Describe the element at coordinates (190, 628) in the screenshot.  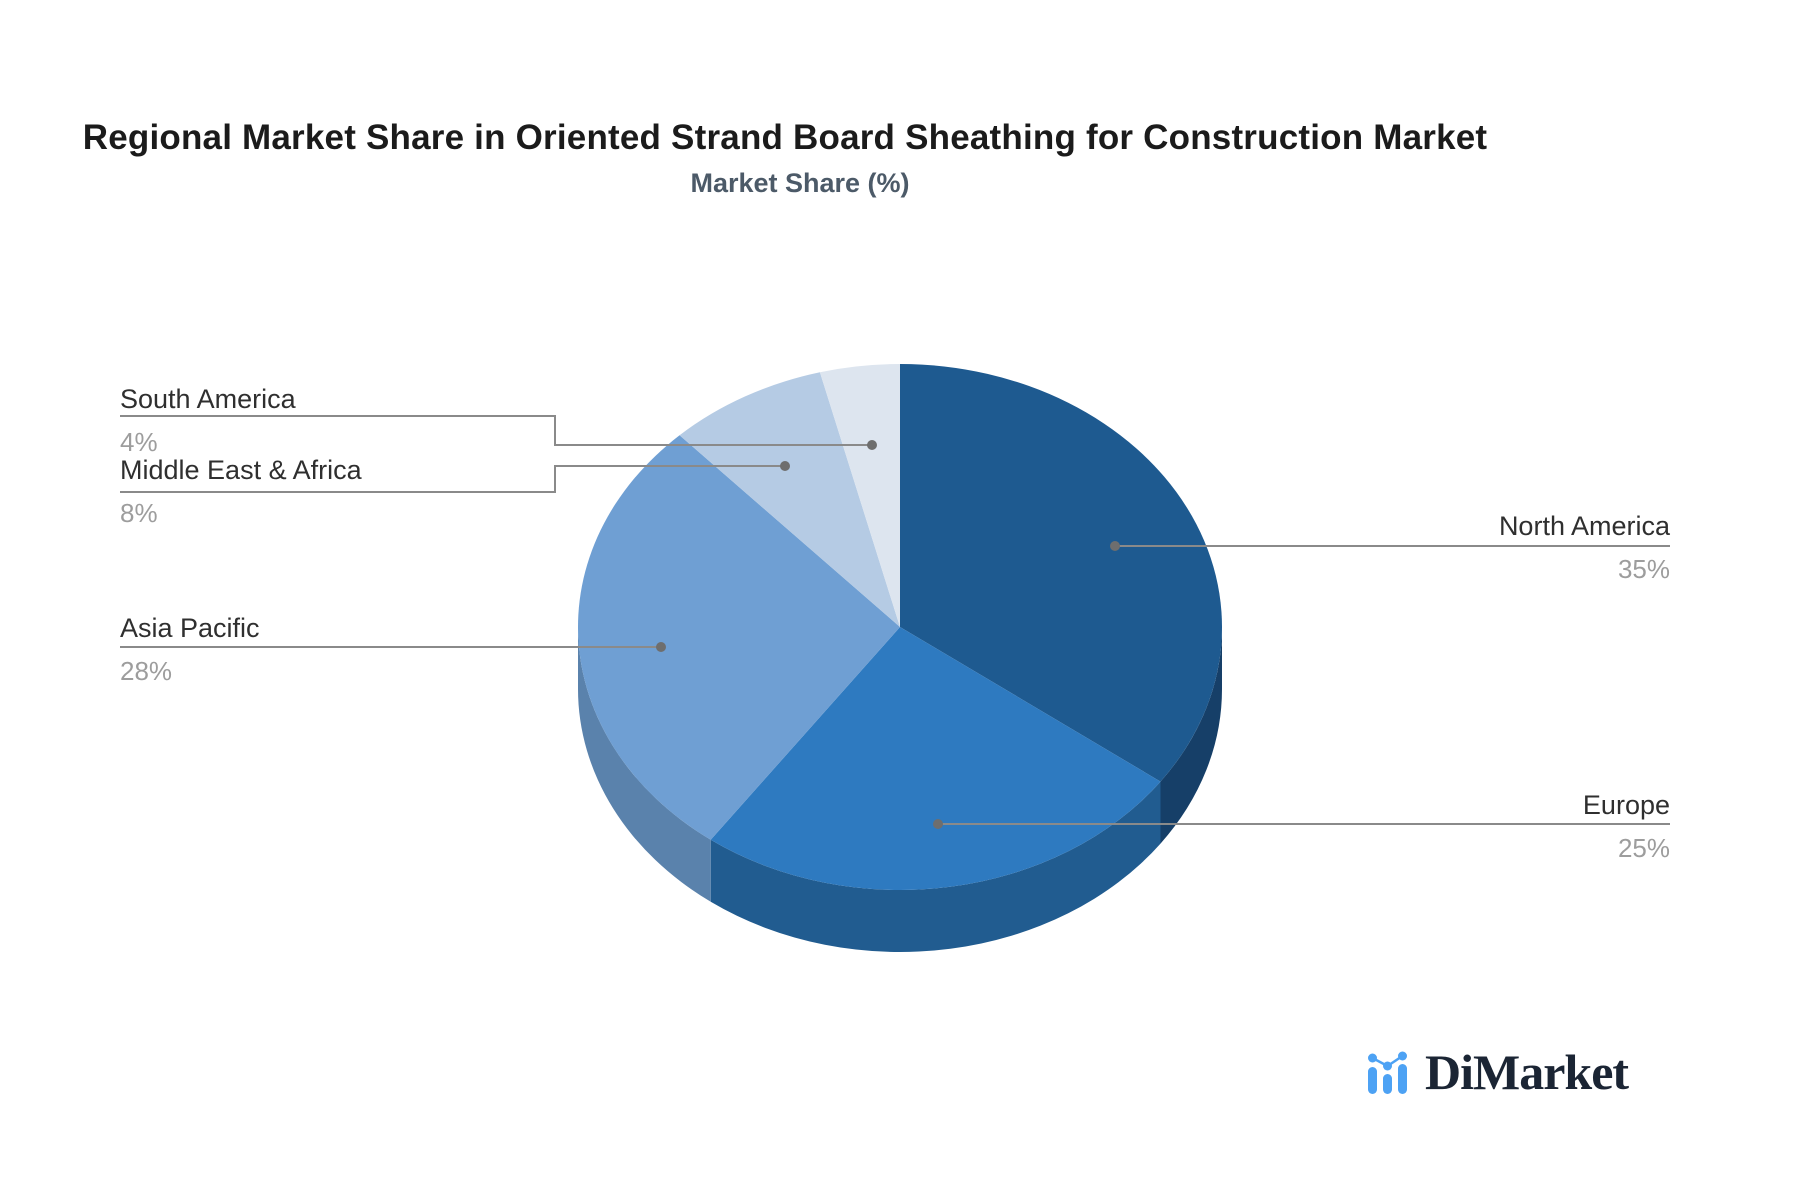
I see `slice-label: Asia Pacific` at that location.